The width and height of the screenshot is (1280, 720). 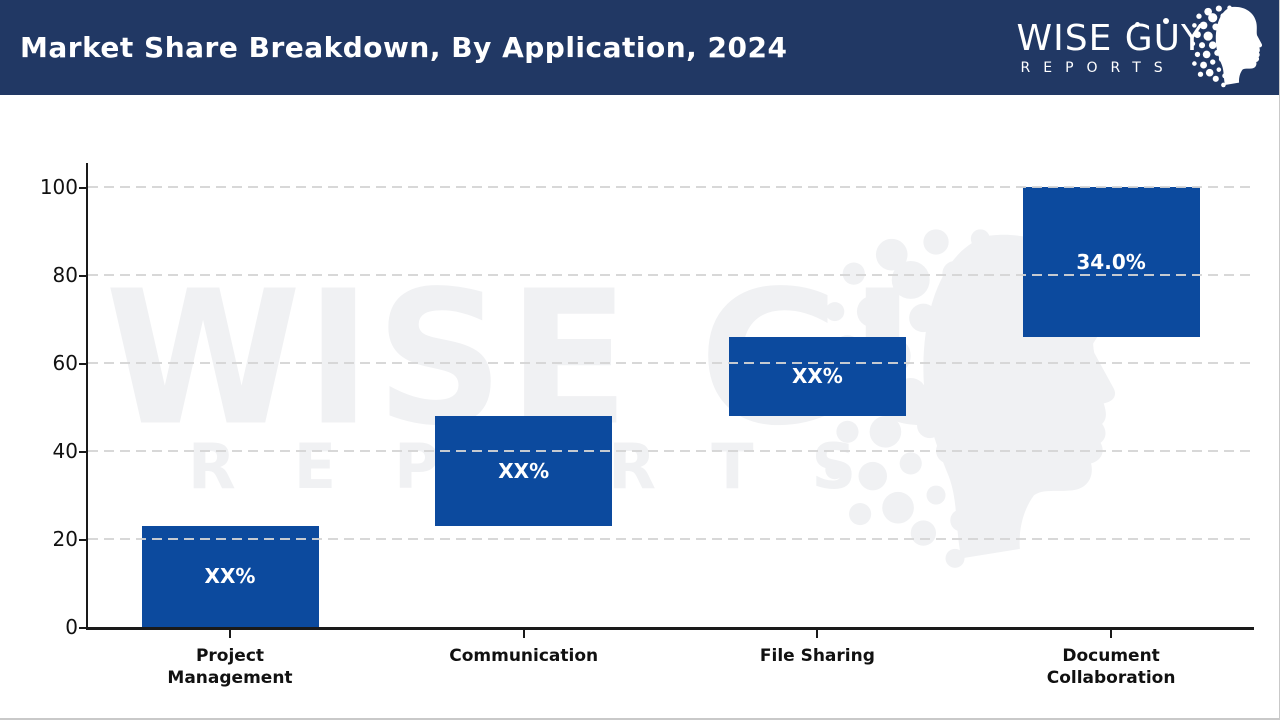 I want to click on y-tick-label: 100, so click(x=58, y=187).